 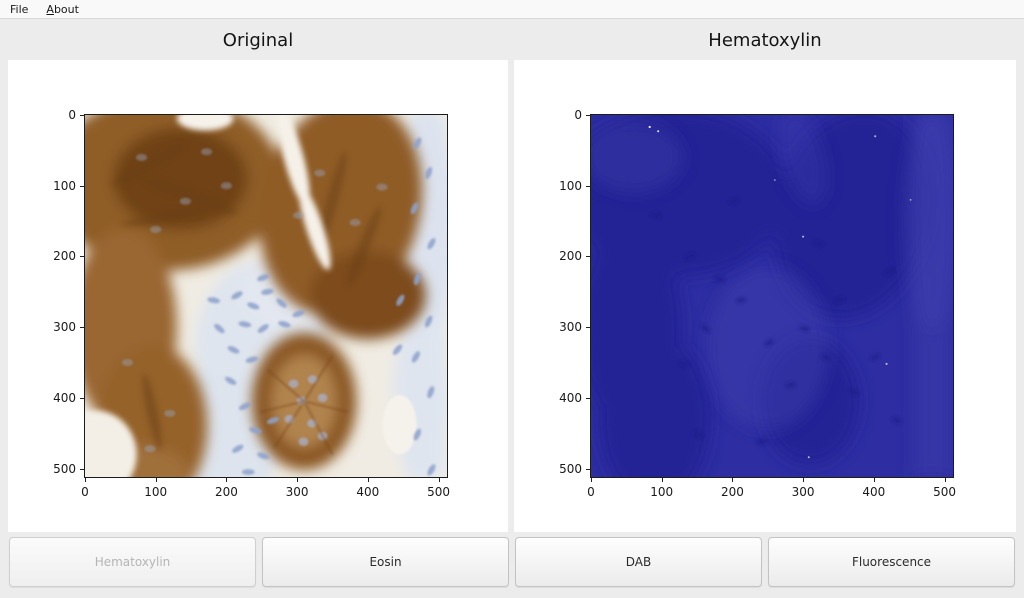 I want to click on original-plot-title: Original, so click(x=258, y=40).